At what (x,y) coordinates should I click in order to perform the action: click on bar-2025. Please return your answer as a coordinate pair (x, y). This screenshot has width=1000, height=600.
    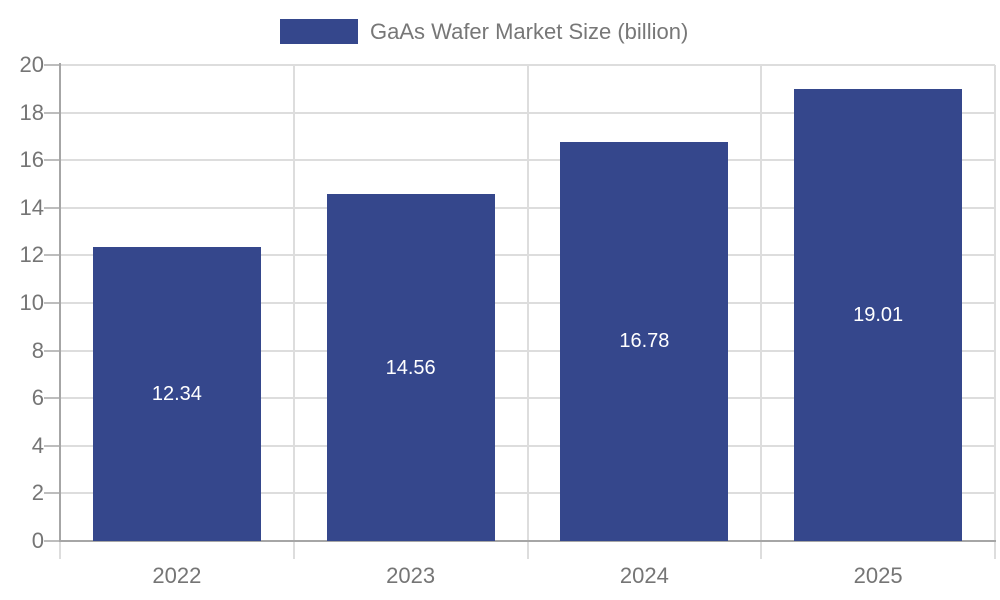
    Looking at the image, I should click on (878, 314).